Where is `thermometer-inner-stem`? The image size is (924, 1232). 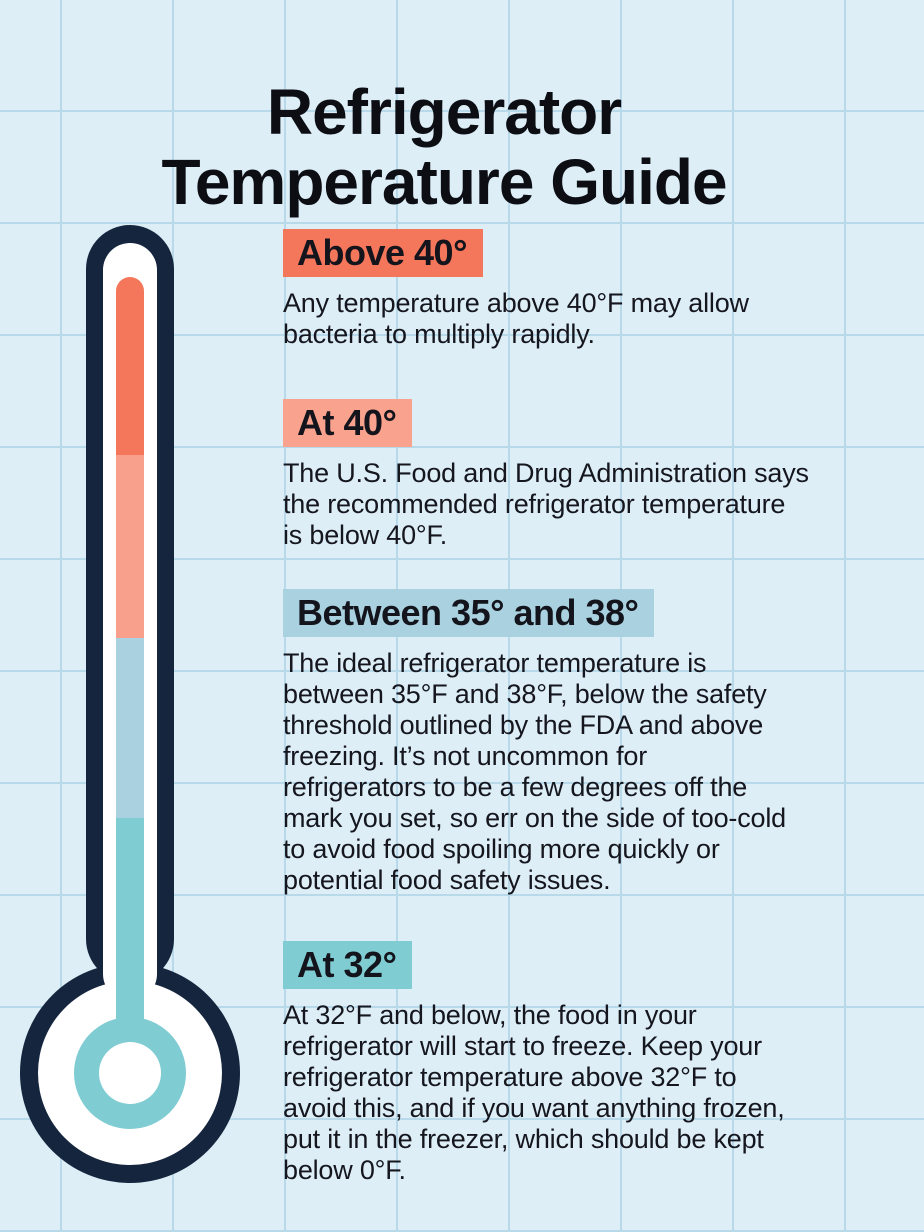 thermometer-inner-stem is located at coordinates (130, 622).